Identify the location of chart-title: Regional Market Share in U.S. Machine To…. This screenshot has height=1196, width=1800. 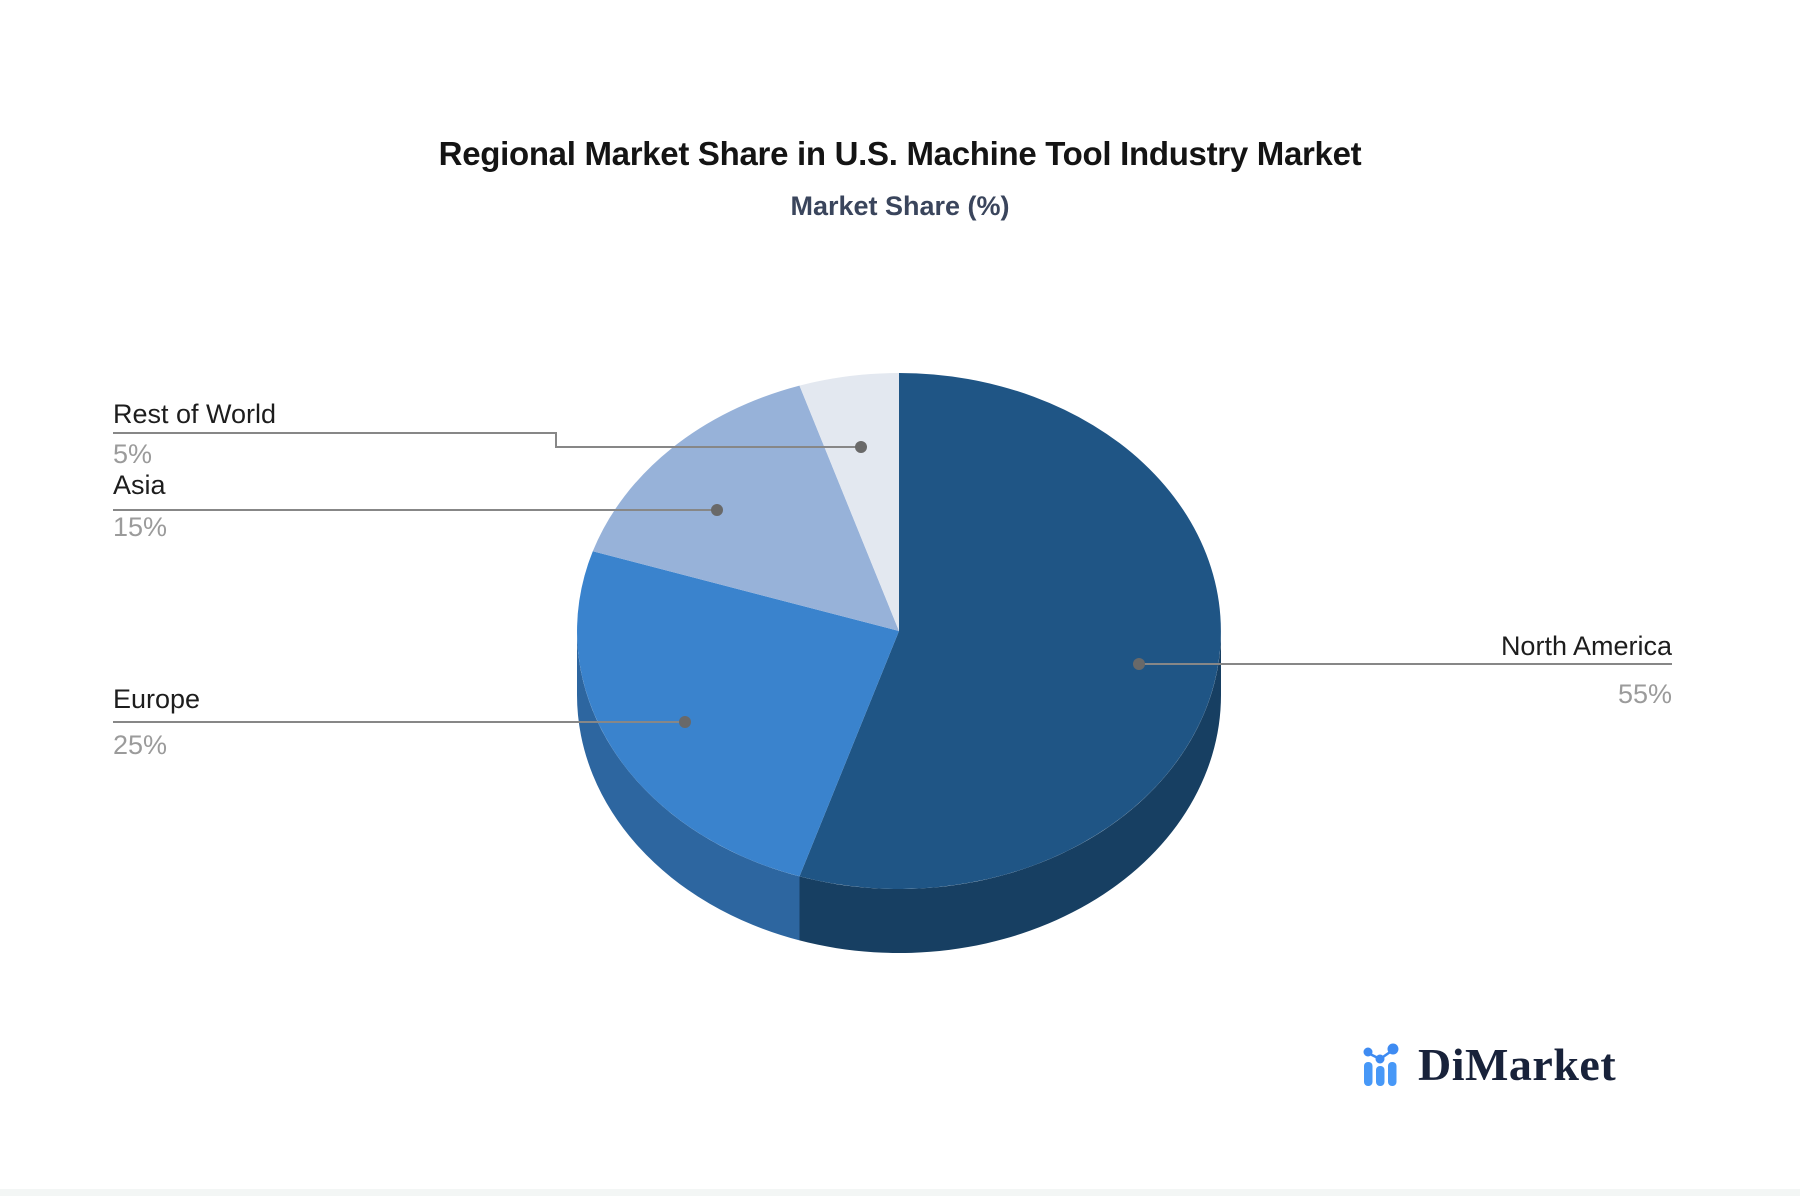
(900, 153).